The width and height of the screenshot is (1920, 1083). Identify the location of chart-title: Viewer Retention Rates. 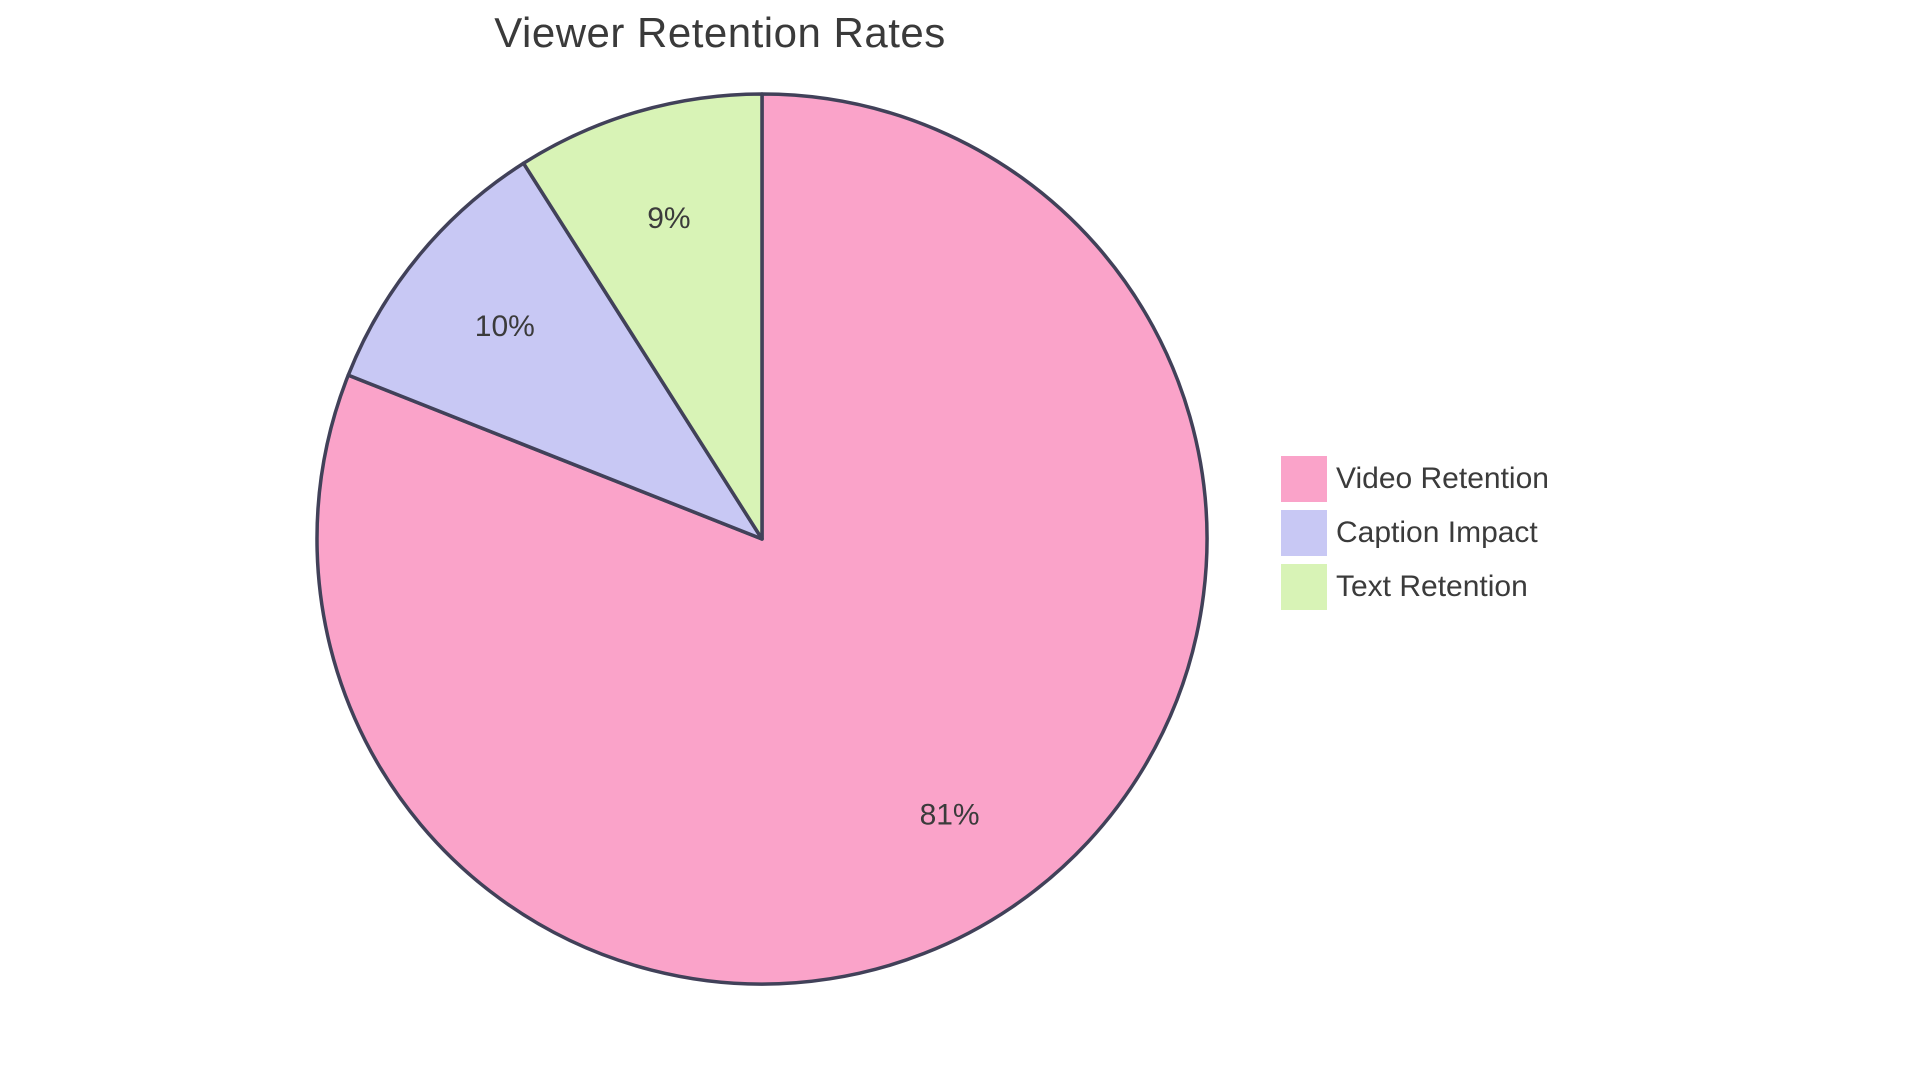
(720, 32).